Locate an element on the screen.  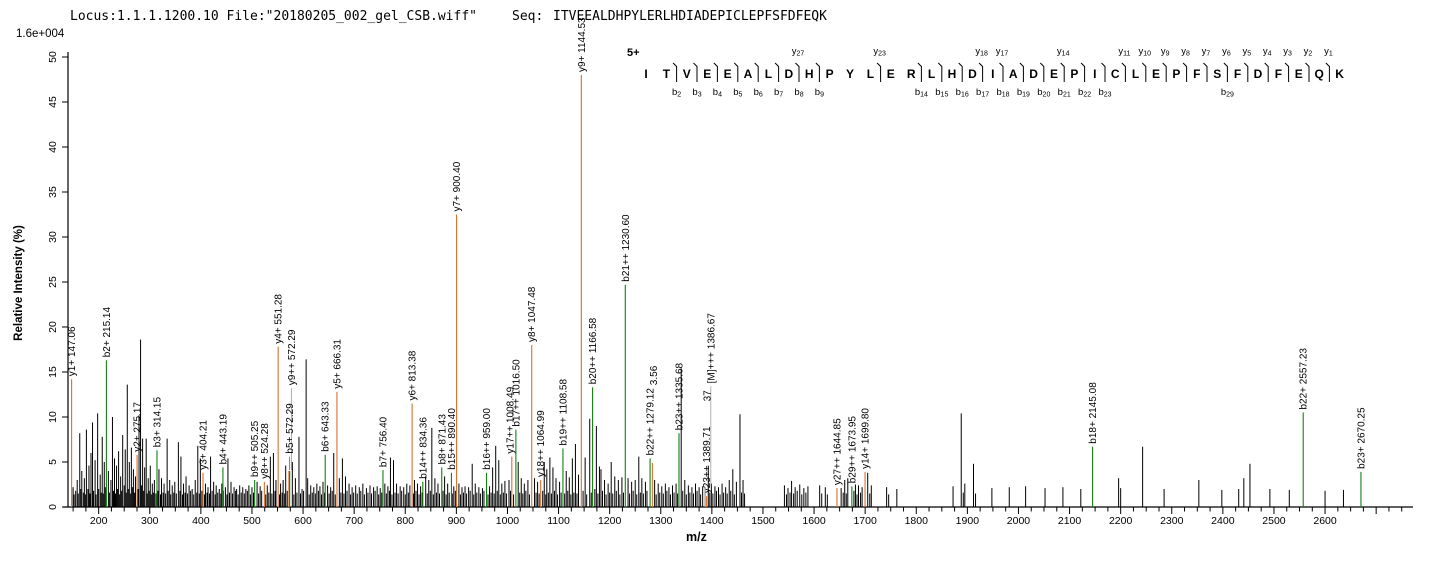
ion-label: 3.56 is located at coordinates (654, 375).